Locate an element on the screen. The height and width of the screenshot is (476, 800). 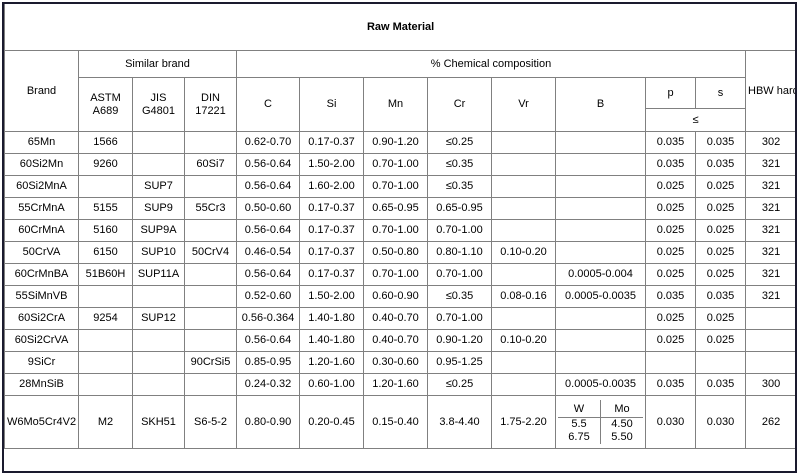
cell-carbon: 0.80-0.90 is located at coordinates (268, 422).